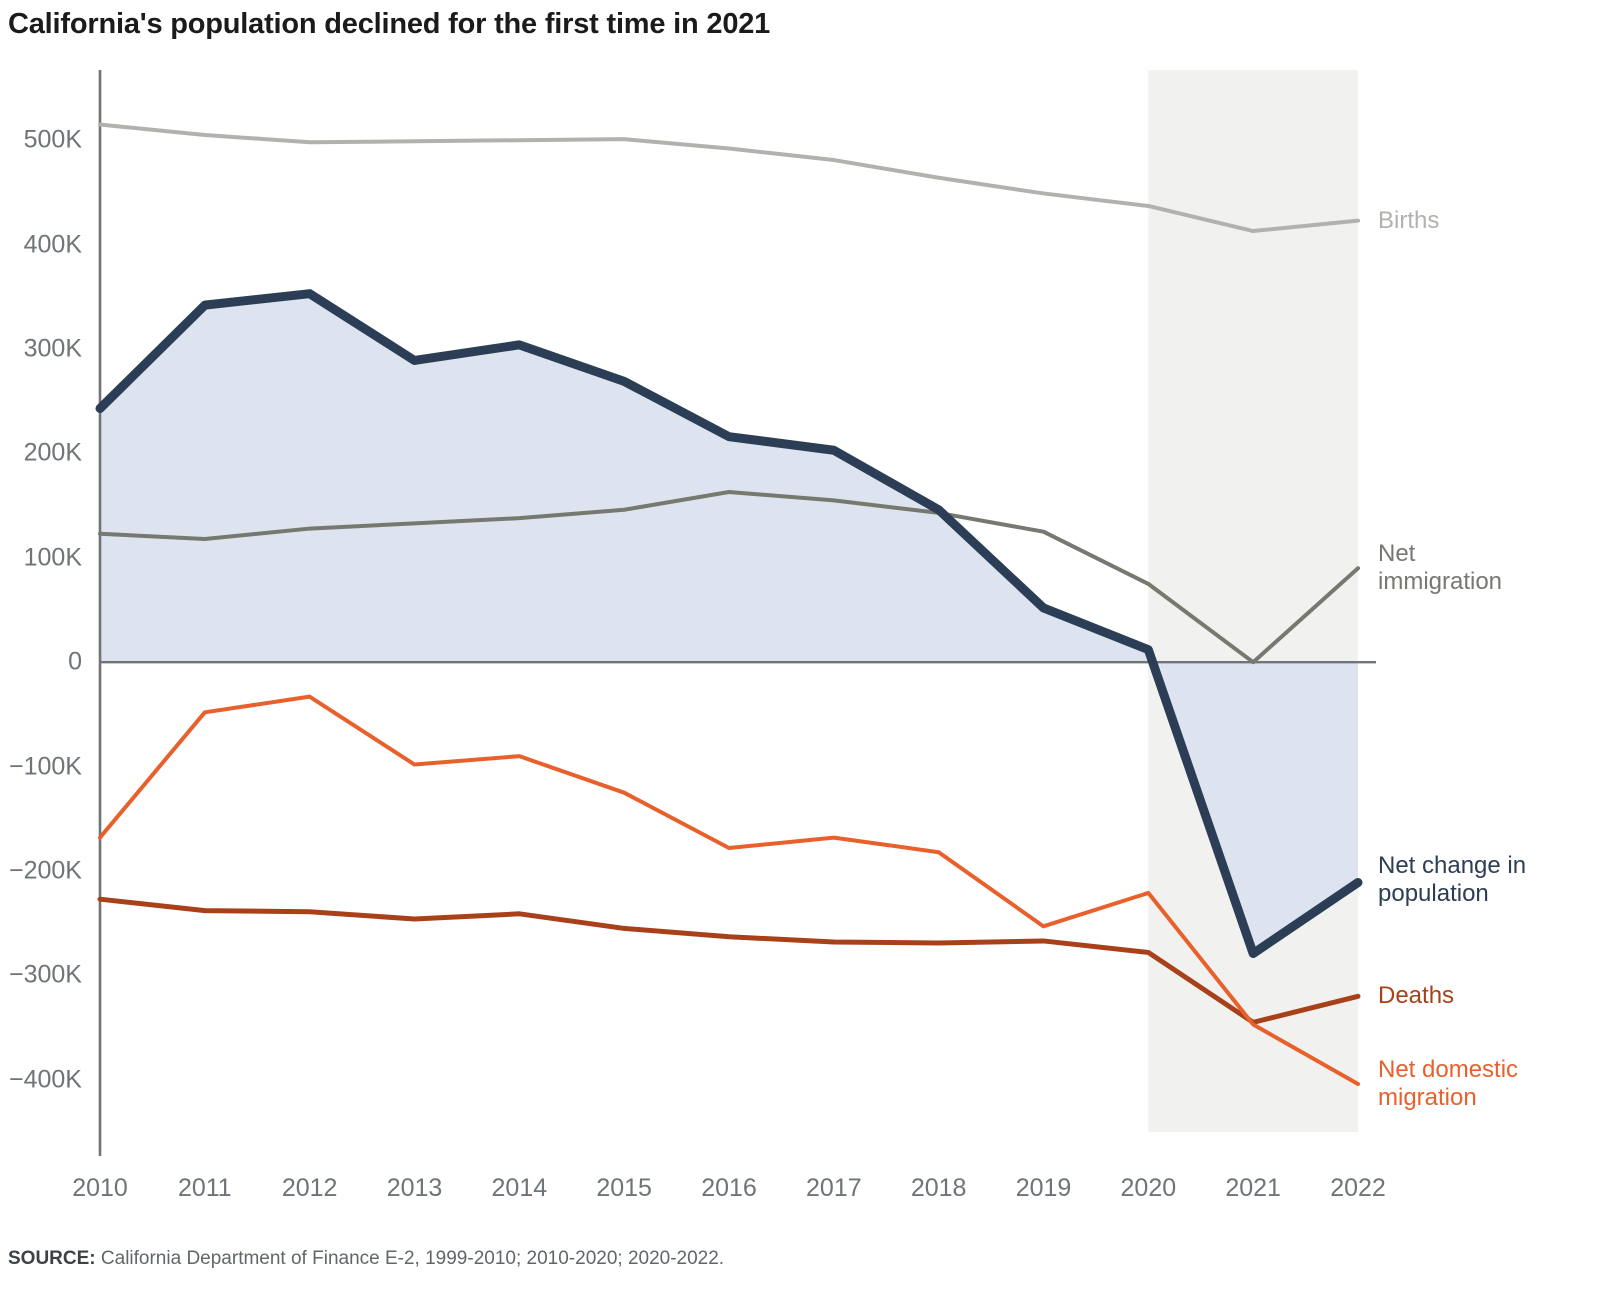 The height and width of the screenshot is (1292, 1612). Describe the element at coordinates (938, 1188) in the screenshot. I see `x-axis-tick-label: 2018` at that location.